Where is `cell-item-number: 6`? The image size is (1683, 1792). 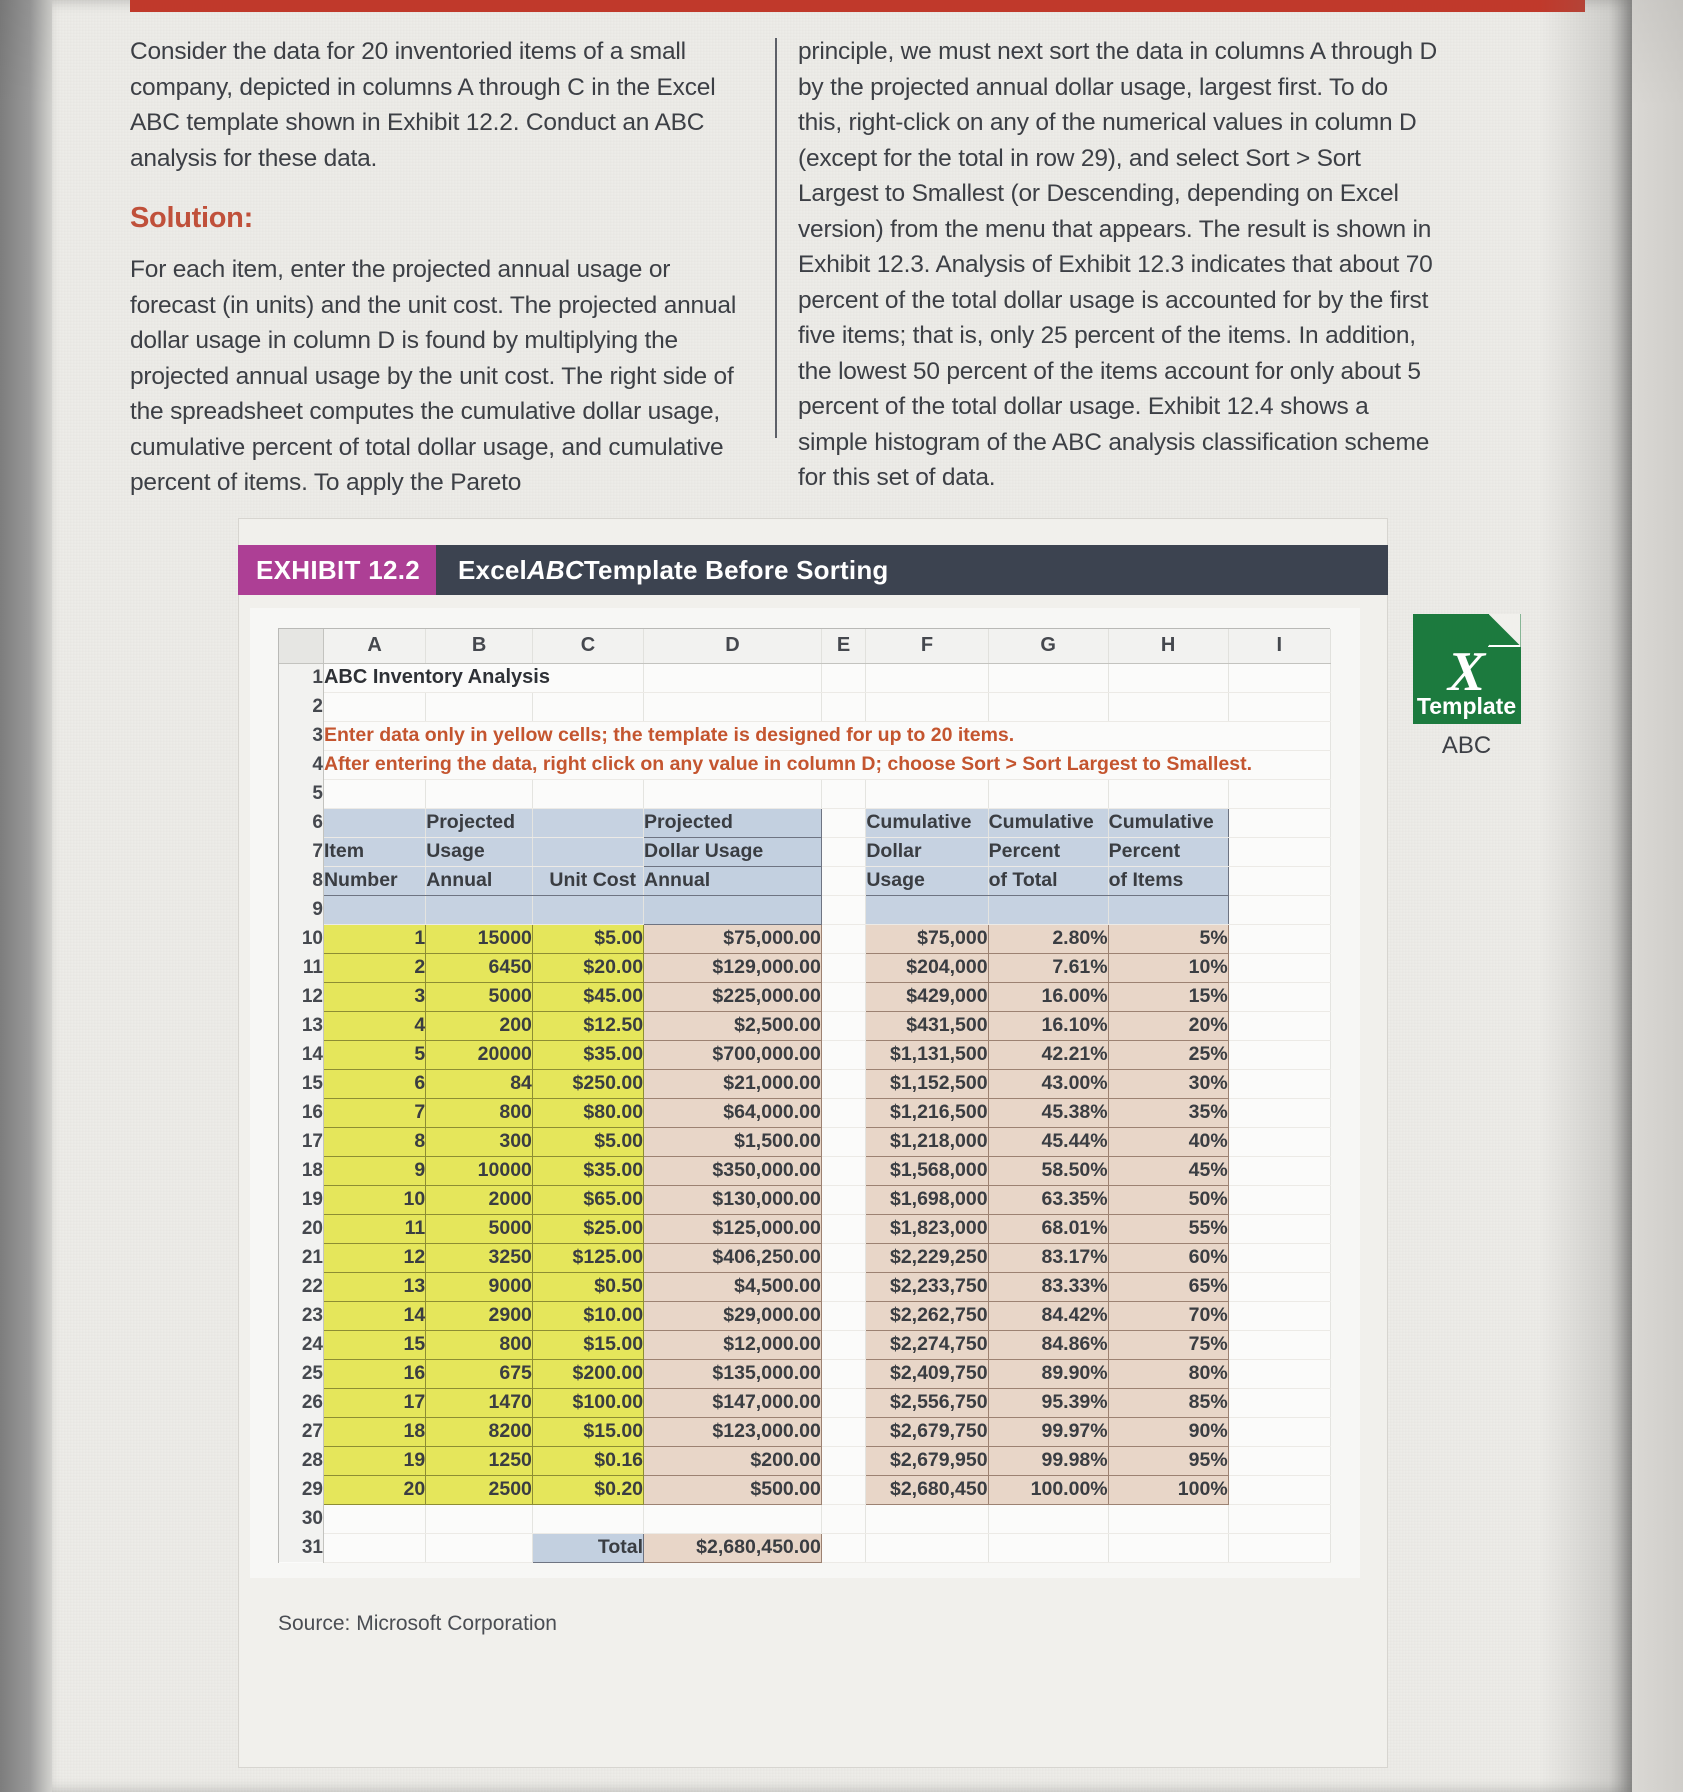
cell-item-number: 6 is located at coordinates (374, 1083).